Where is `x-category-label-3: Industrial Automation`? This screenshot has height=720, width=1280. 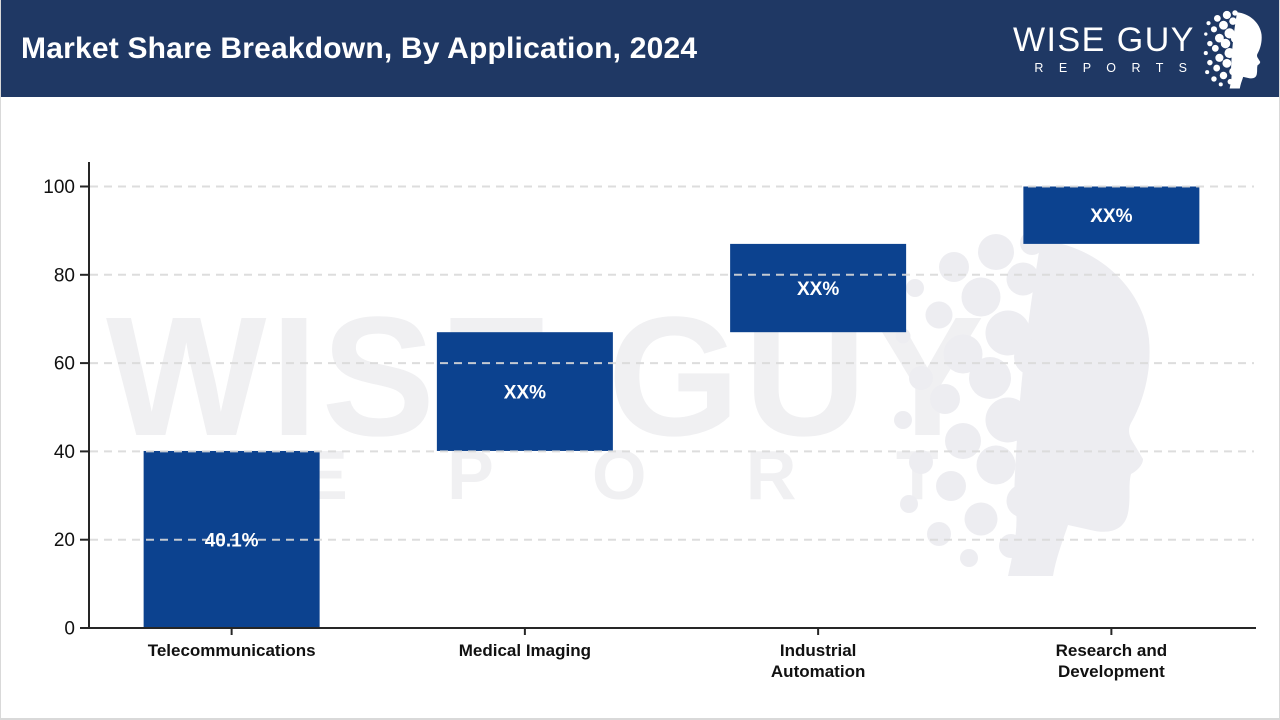
x-category-label-3: Industrial Automation is located at coordinates (818, 661).